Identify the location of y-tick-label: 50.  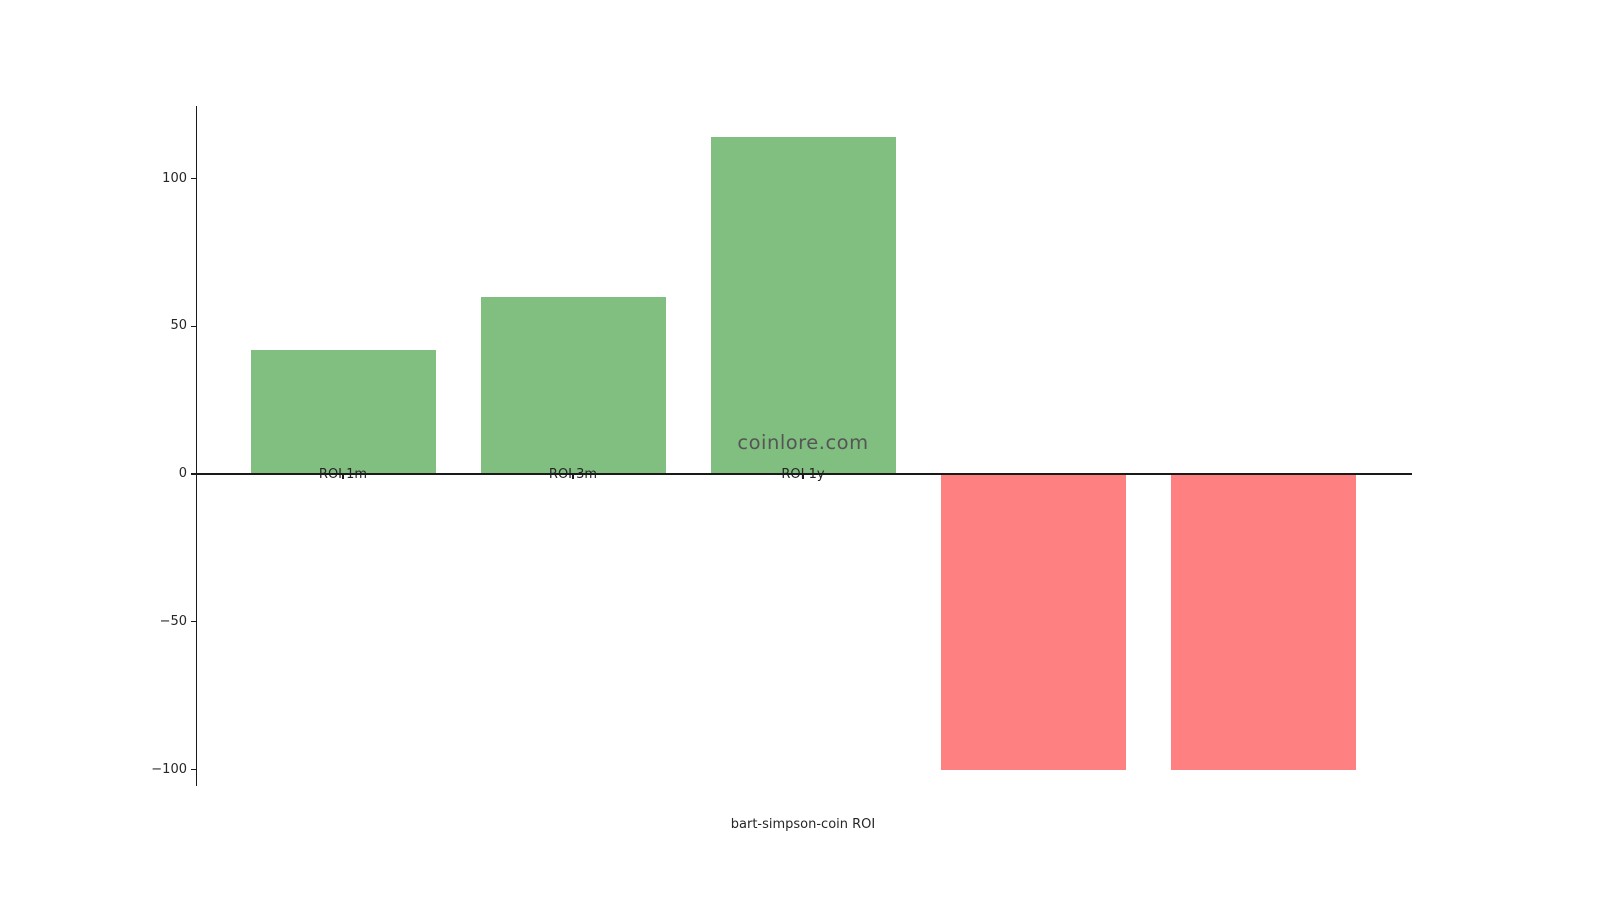
(178, 326).